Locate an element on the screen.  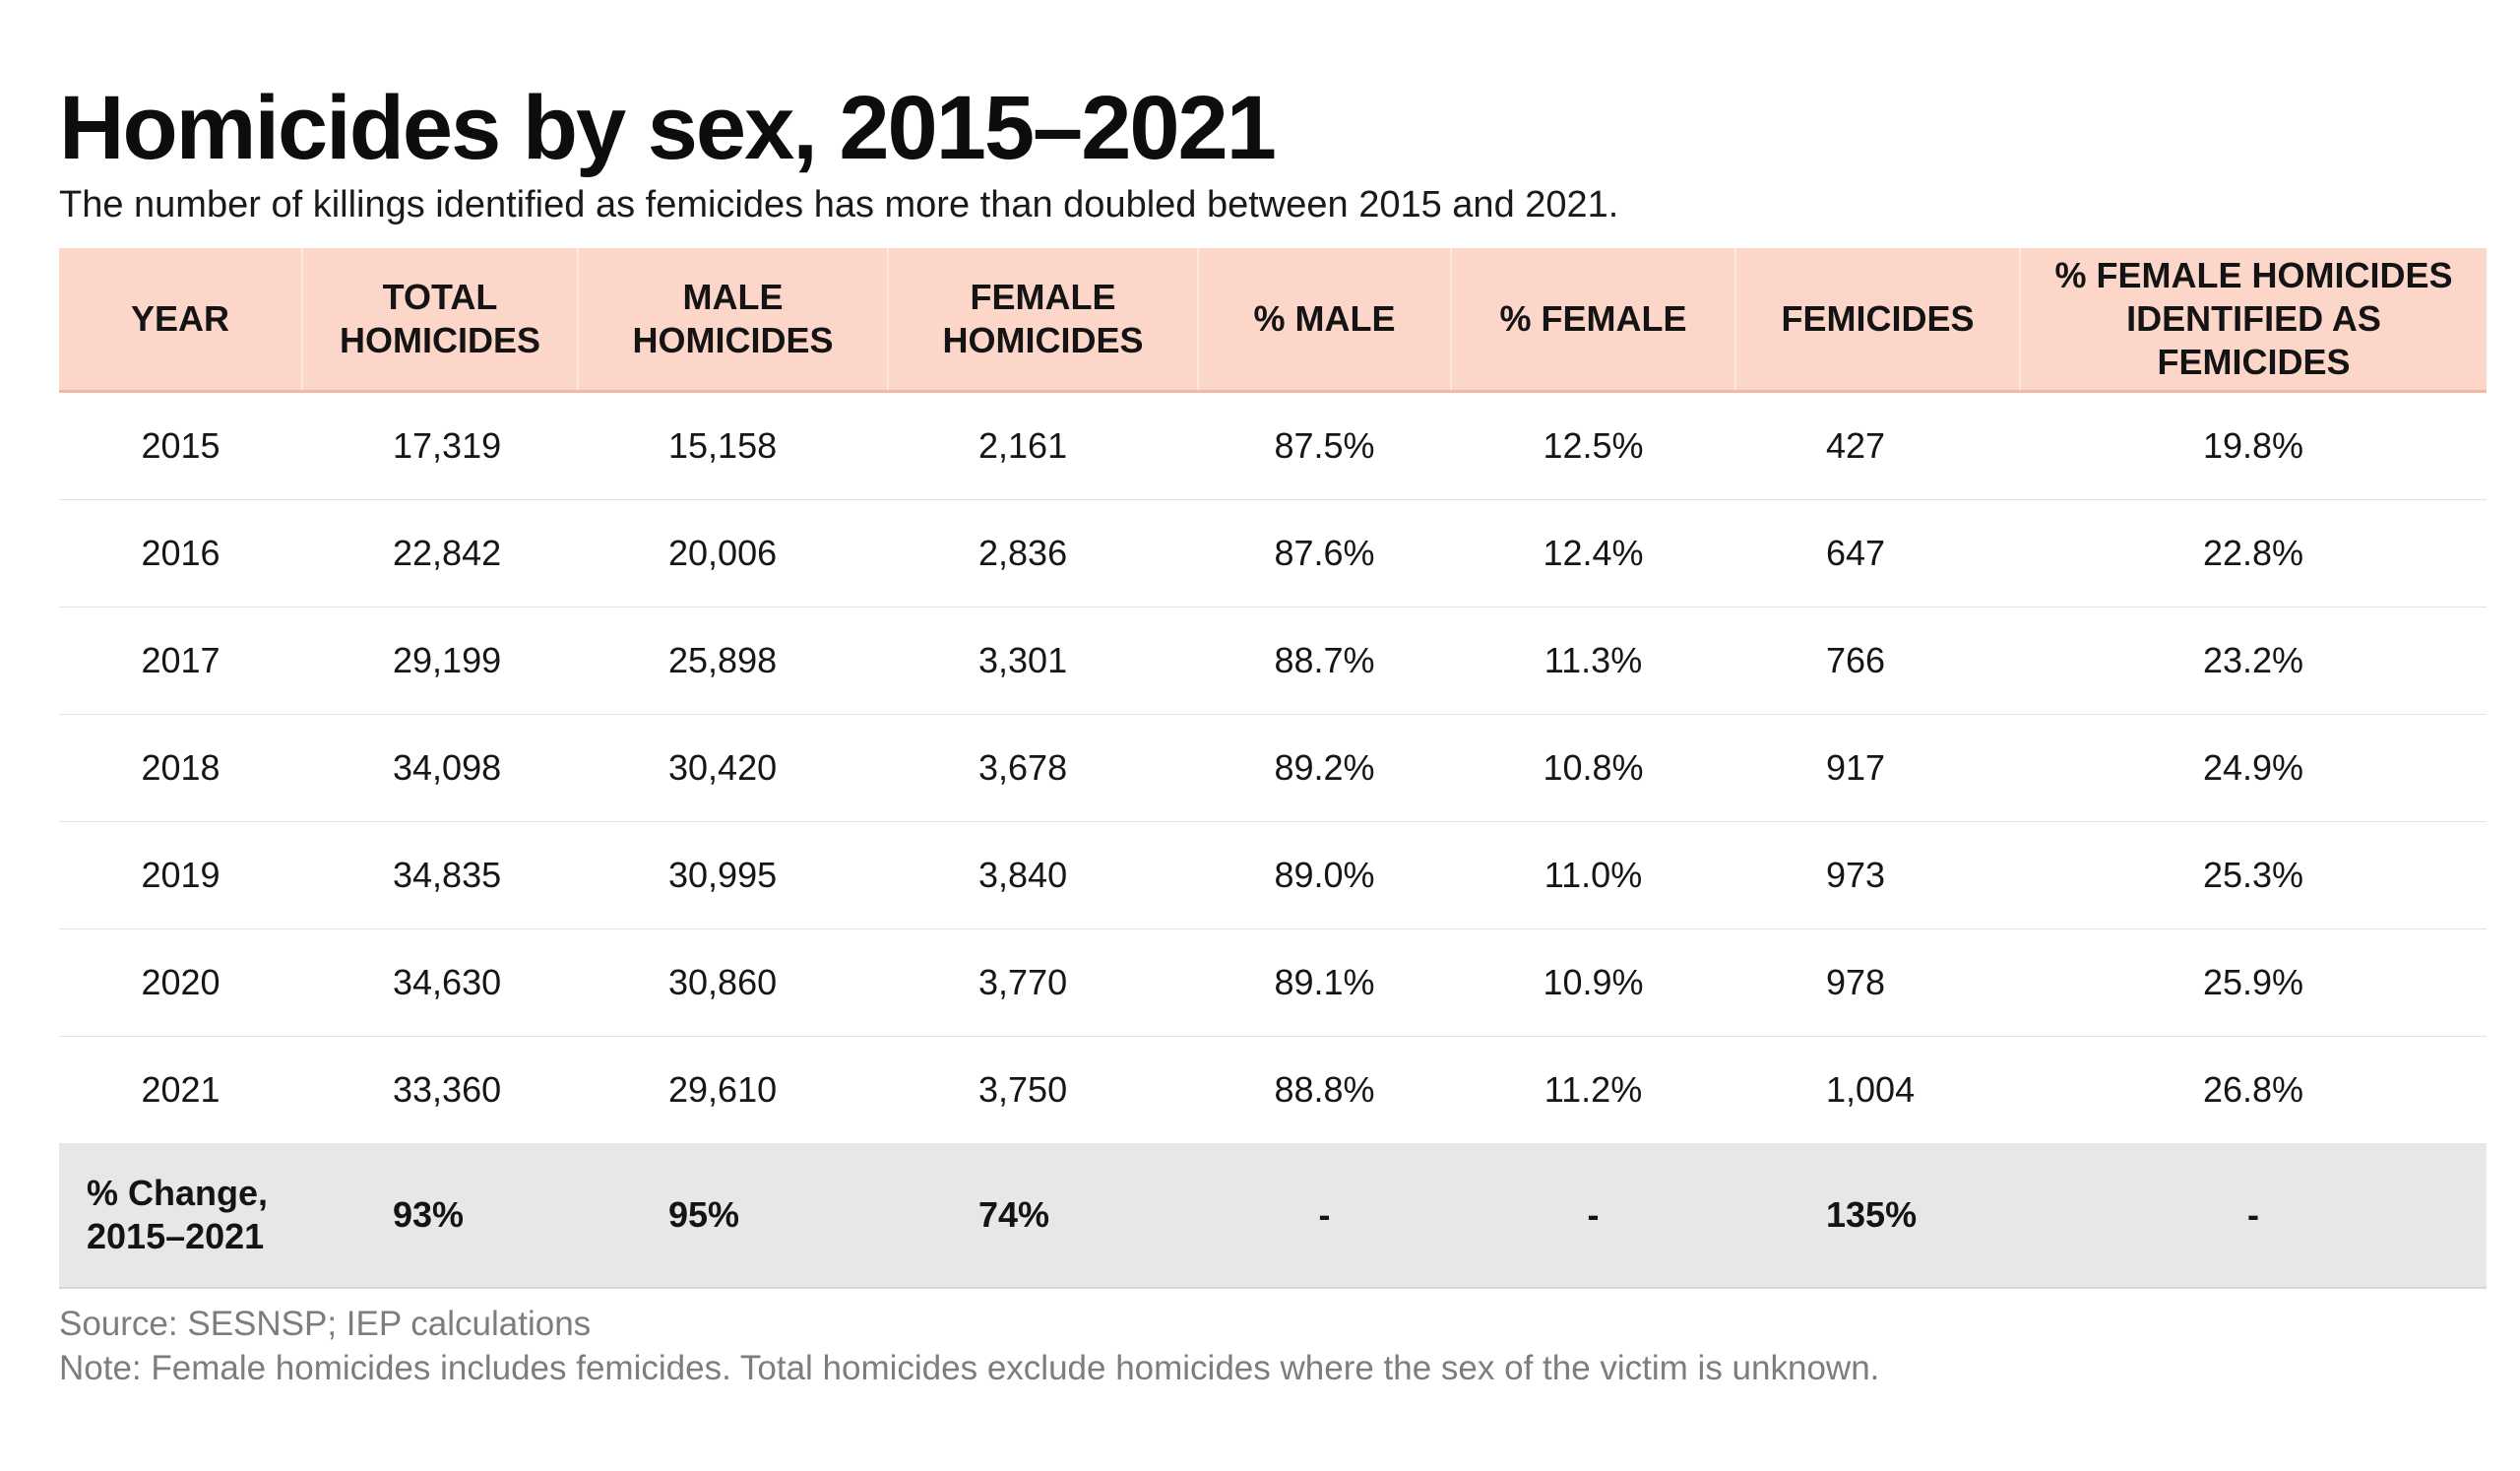
cell-pct-identified: 25.9% is located at coordinates (2253, 982).